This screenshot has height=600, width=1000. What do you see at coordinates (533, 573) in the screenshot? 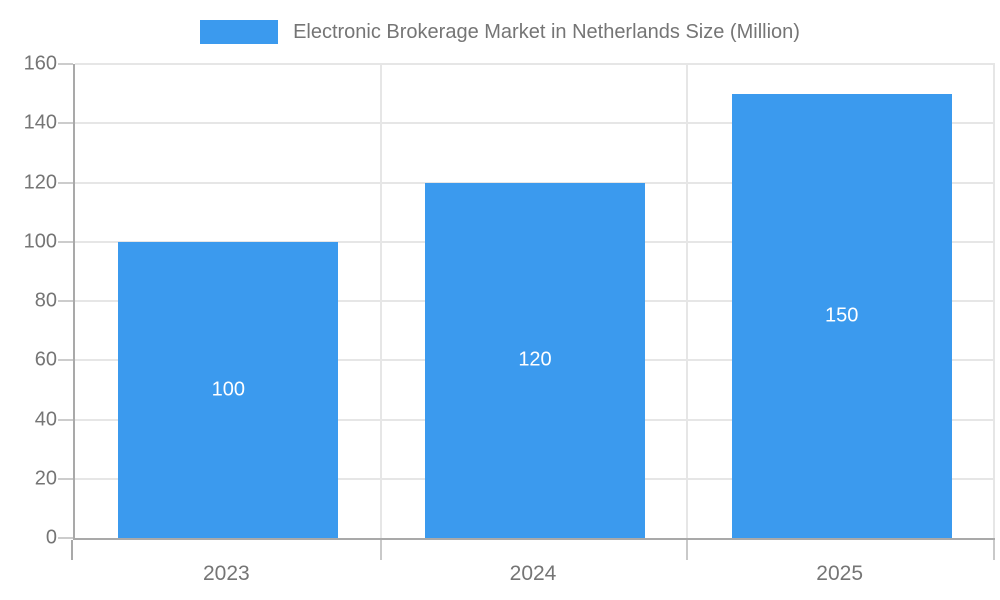
I see `x-tick-label: 2024` at bounding box center [533, 573].